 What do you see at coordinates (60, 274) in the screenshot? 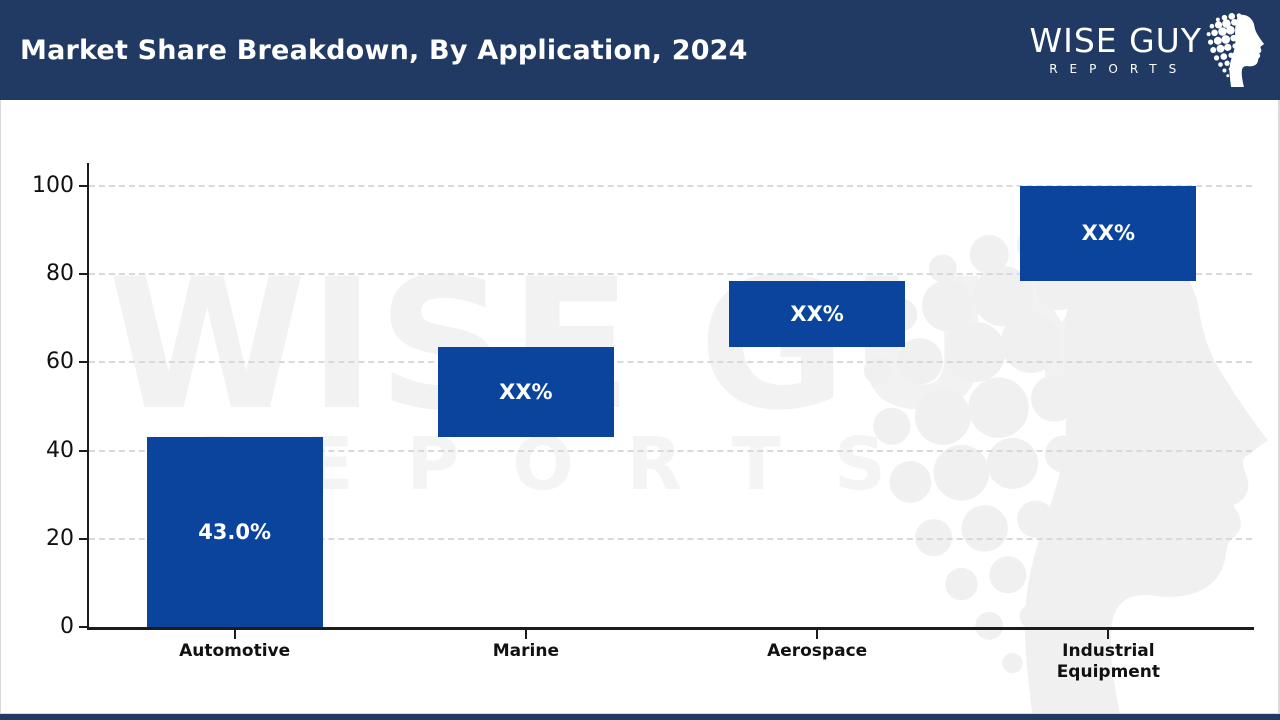
I see `y-tick-label-80: 80` at bounding box center [60, 274].